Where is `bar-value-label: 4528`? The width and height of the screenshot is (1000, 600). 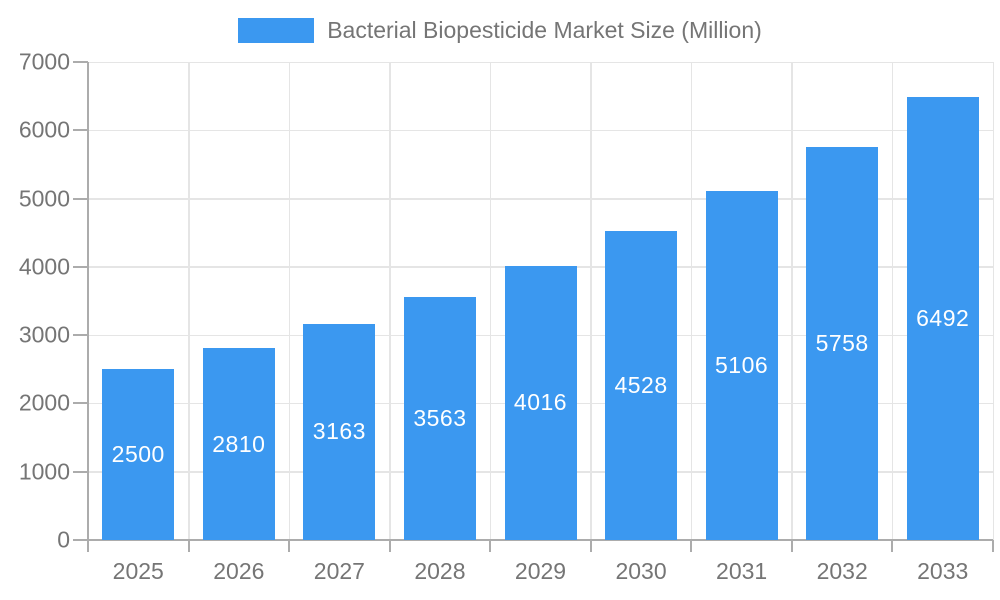 bar-value-label: 4528 is located at coordinates (641, 384).